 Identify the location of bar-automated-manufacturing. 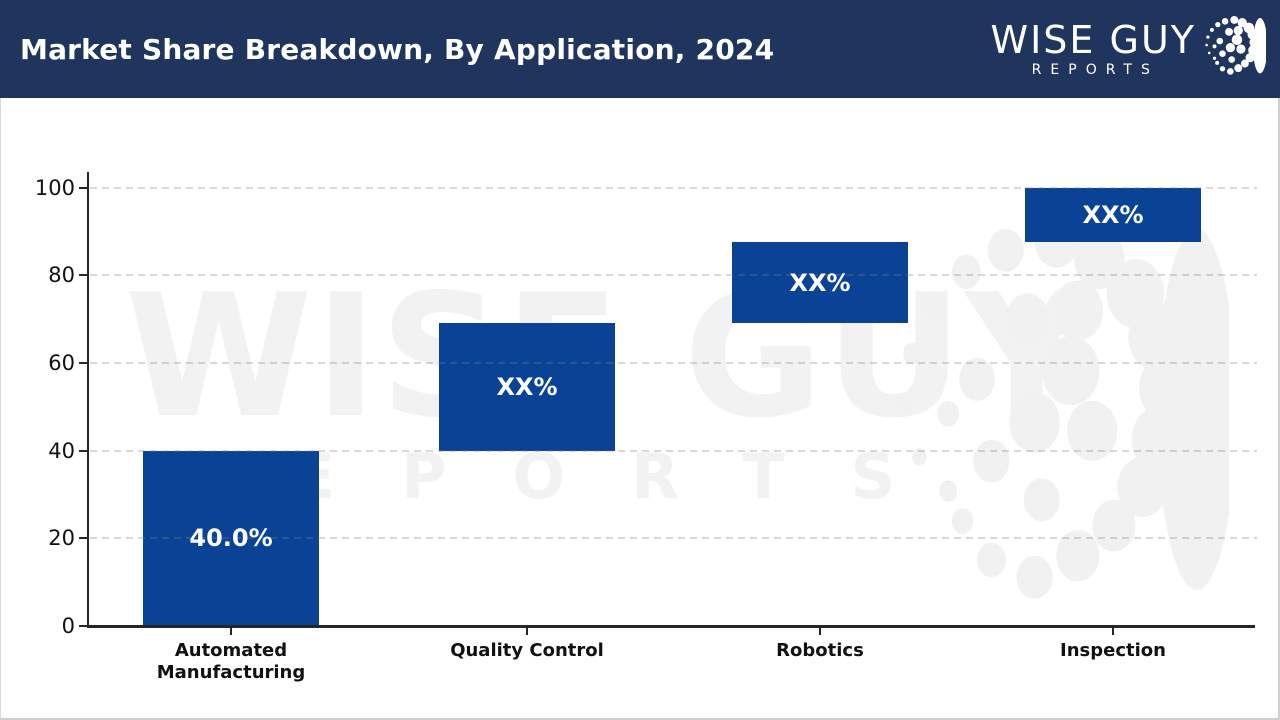
(231, 538).